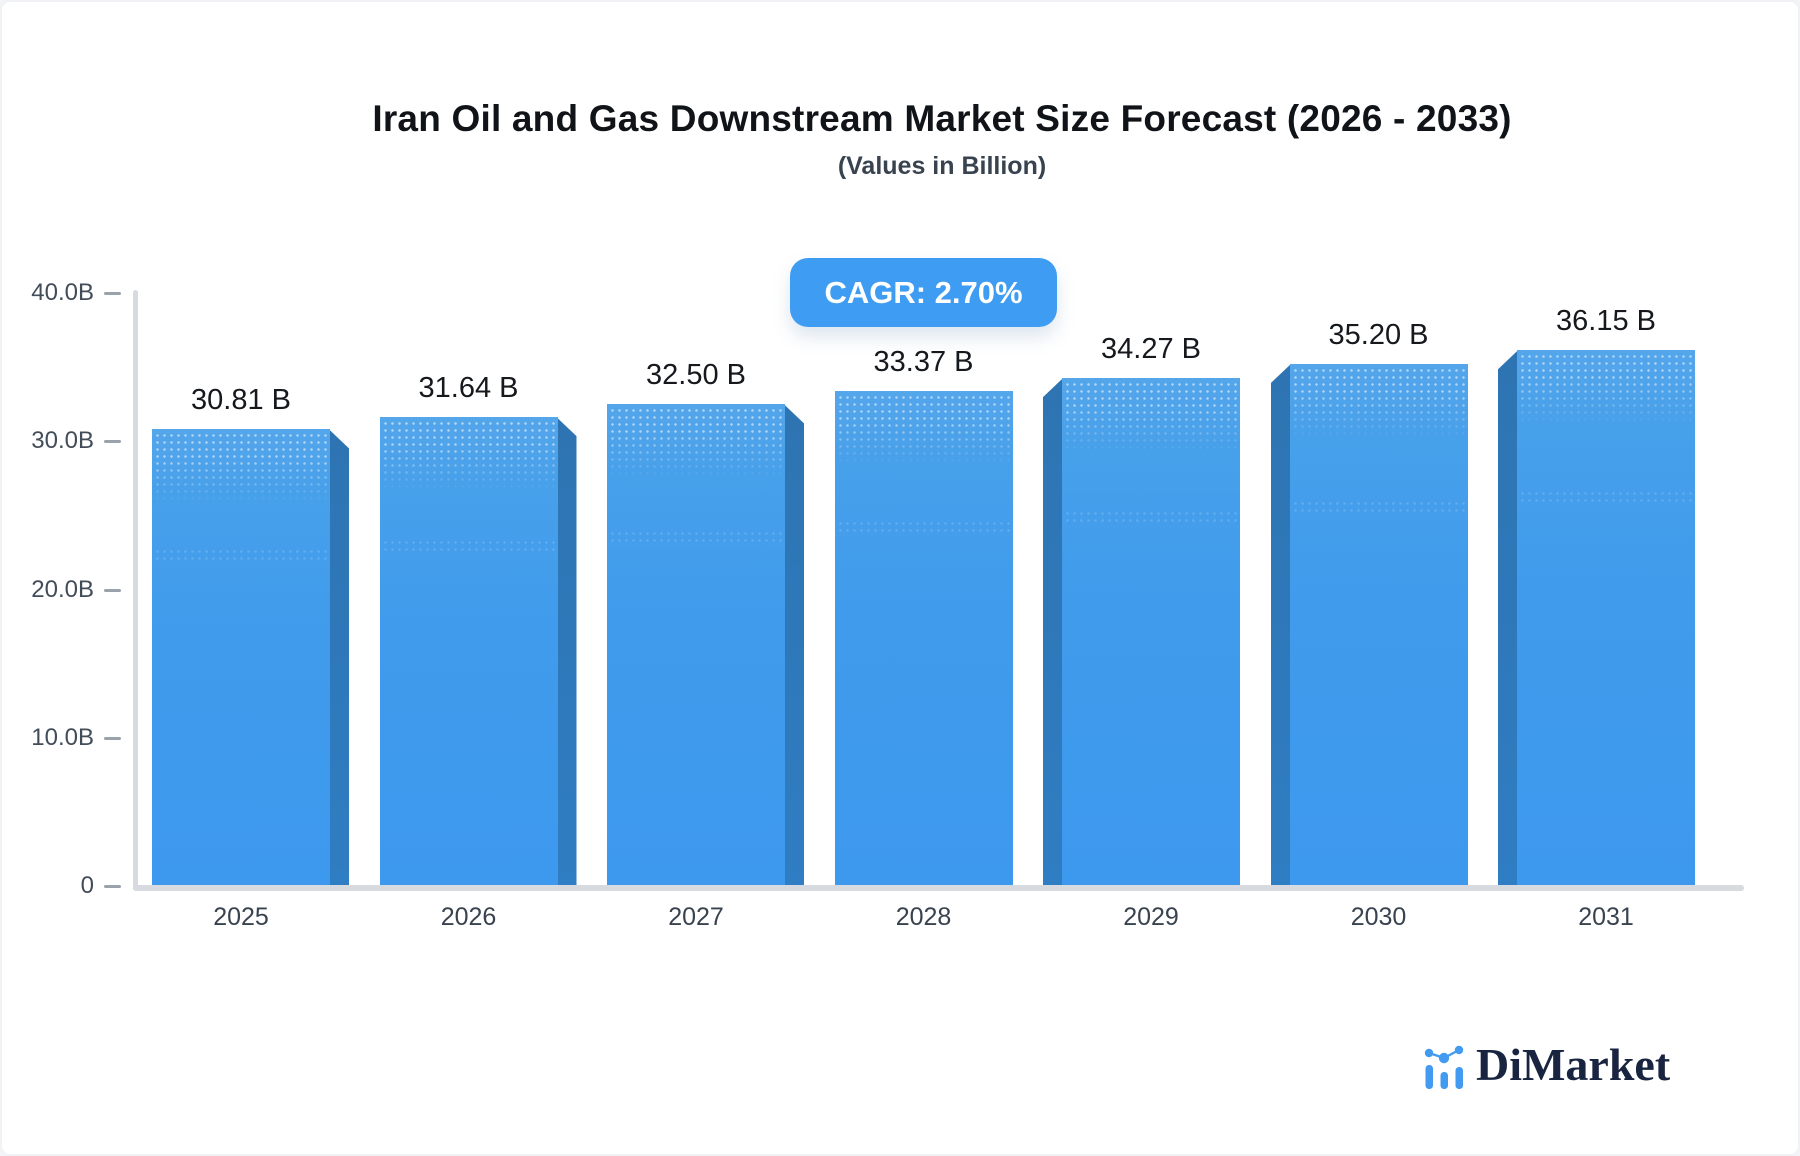 Image resolution: width=1800 pixels, height=1156 pixels. I want to click on mini-bar-chart-icon, so click(1444, 1067).